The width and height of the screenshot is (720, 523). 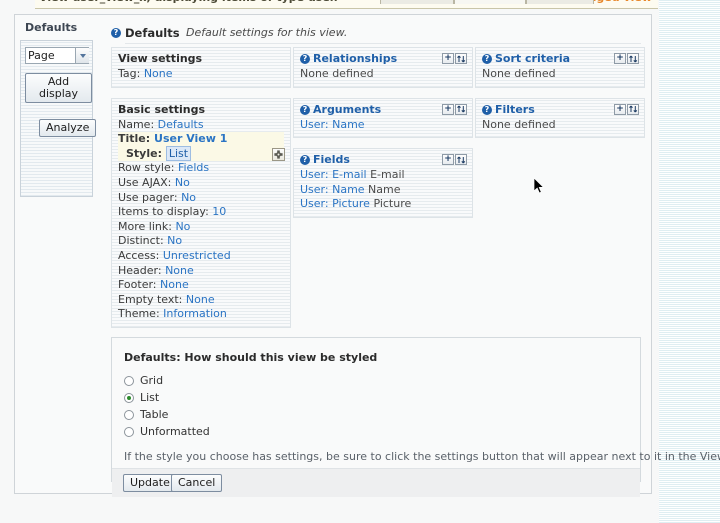 What do you see at coordinates (197, 483) in the screenshot?
I see `cancel-button: Cancel` at bounding box center [197, 483].